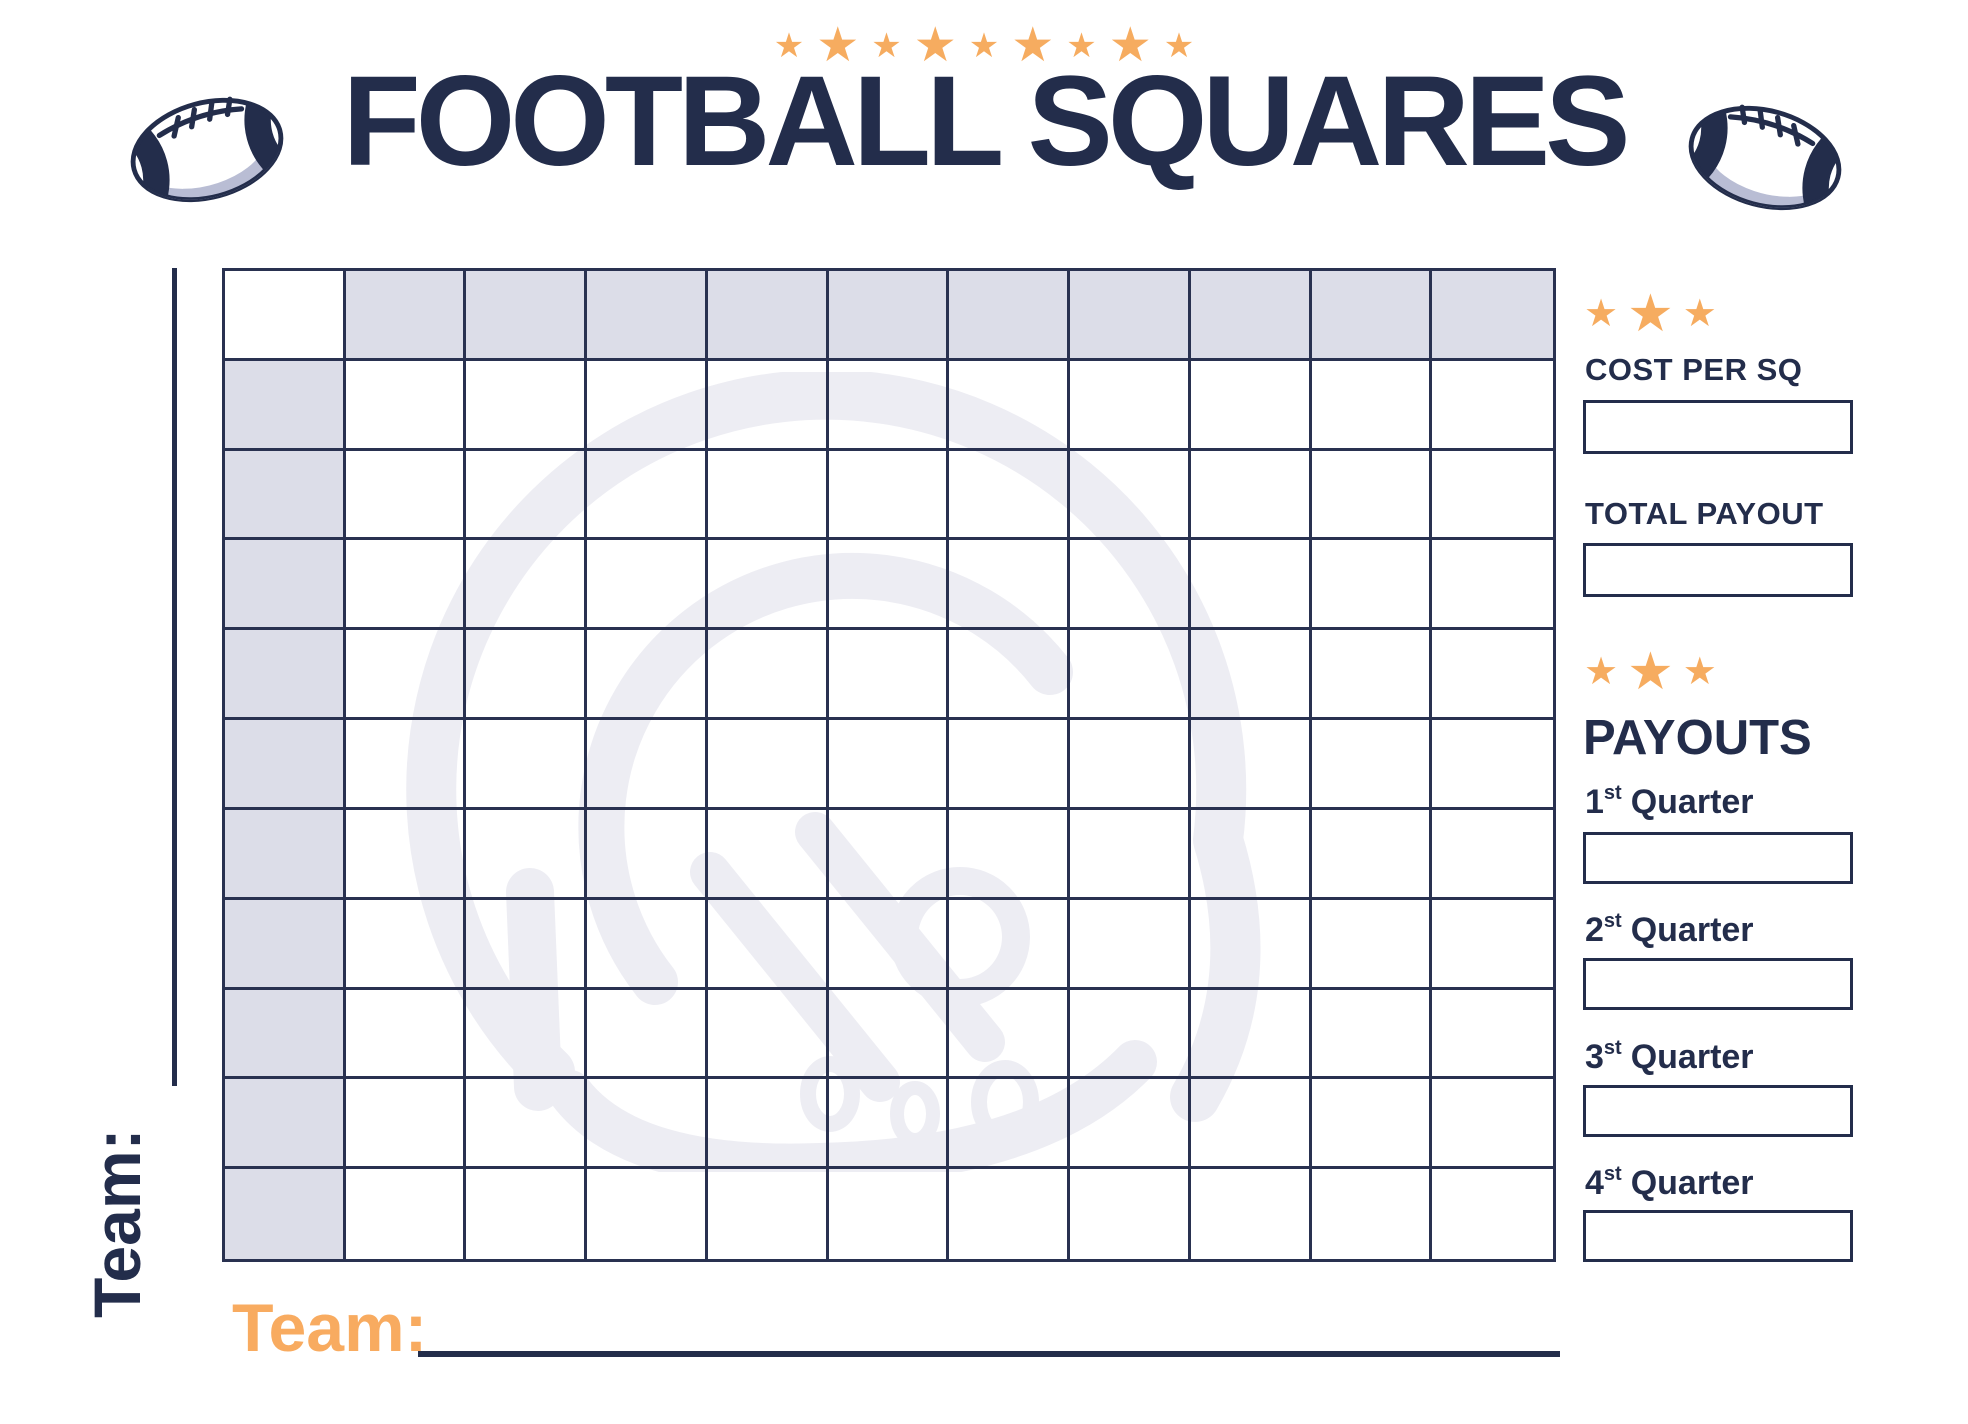 This screenshot has width=1968, height=1424. I want to click on quarter-3-payout-input, so click(1718, 1111).